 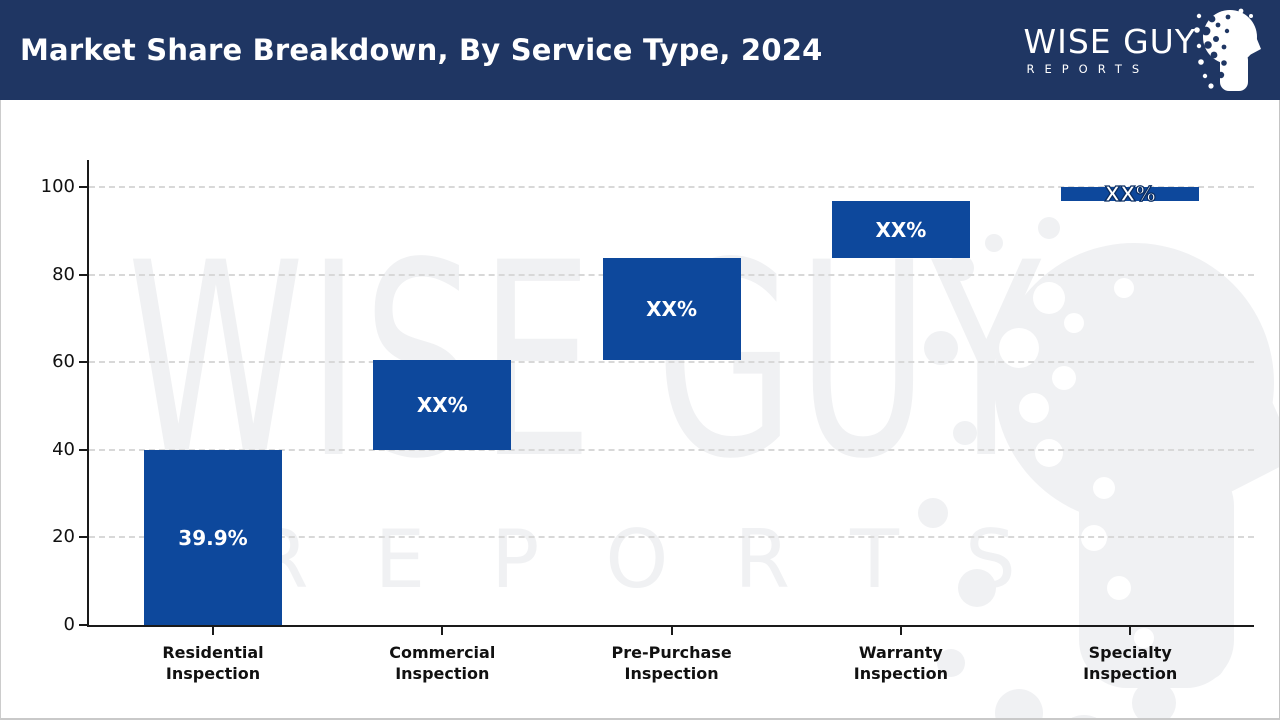 I want to click on wiseguy-logo: WISE GUY REPORTS, so click(x=1142, y=50).